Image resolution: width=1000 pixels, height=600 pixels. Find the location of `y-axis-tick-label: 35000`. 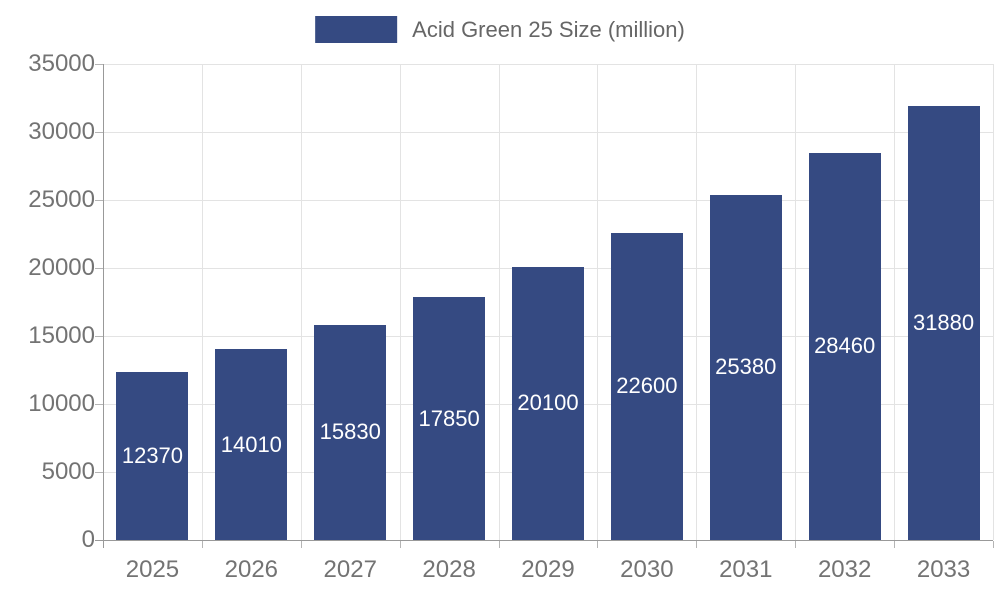

y-axis-tick-label: 35000 is located at coordinates (61, 63).